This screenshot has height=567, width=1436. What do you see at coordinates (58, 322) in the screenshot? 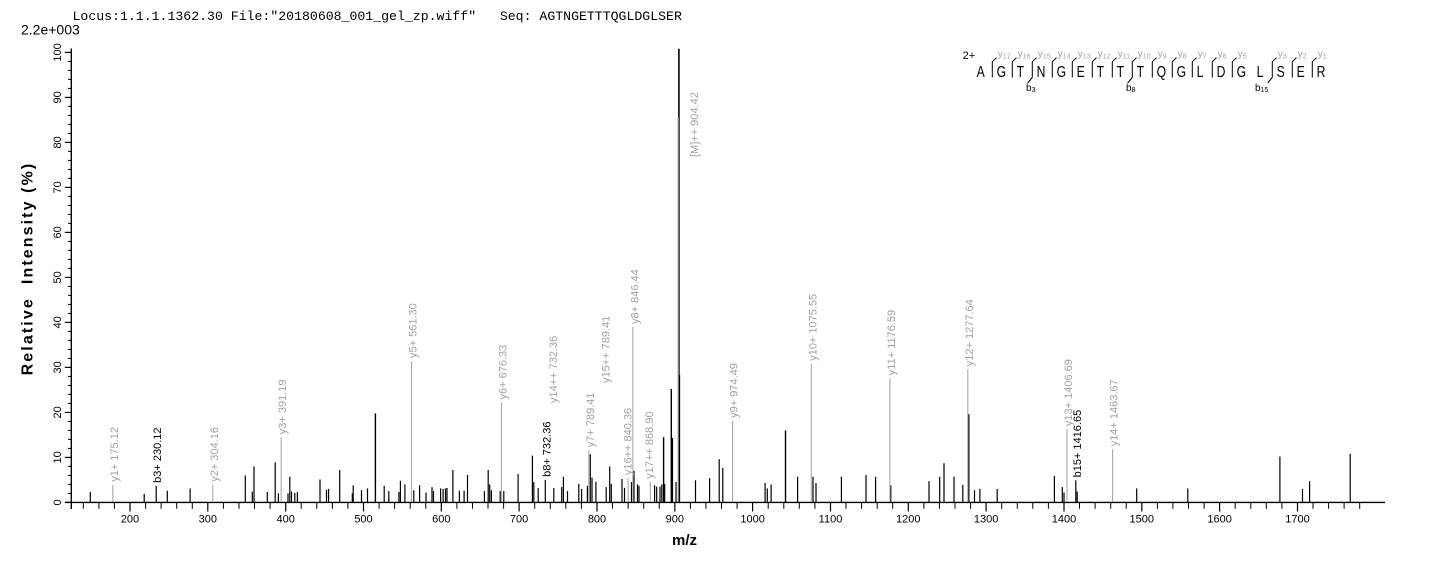
I see `svg-text: 40` at bounding box center [58, 322].